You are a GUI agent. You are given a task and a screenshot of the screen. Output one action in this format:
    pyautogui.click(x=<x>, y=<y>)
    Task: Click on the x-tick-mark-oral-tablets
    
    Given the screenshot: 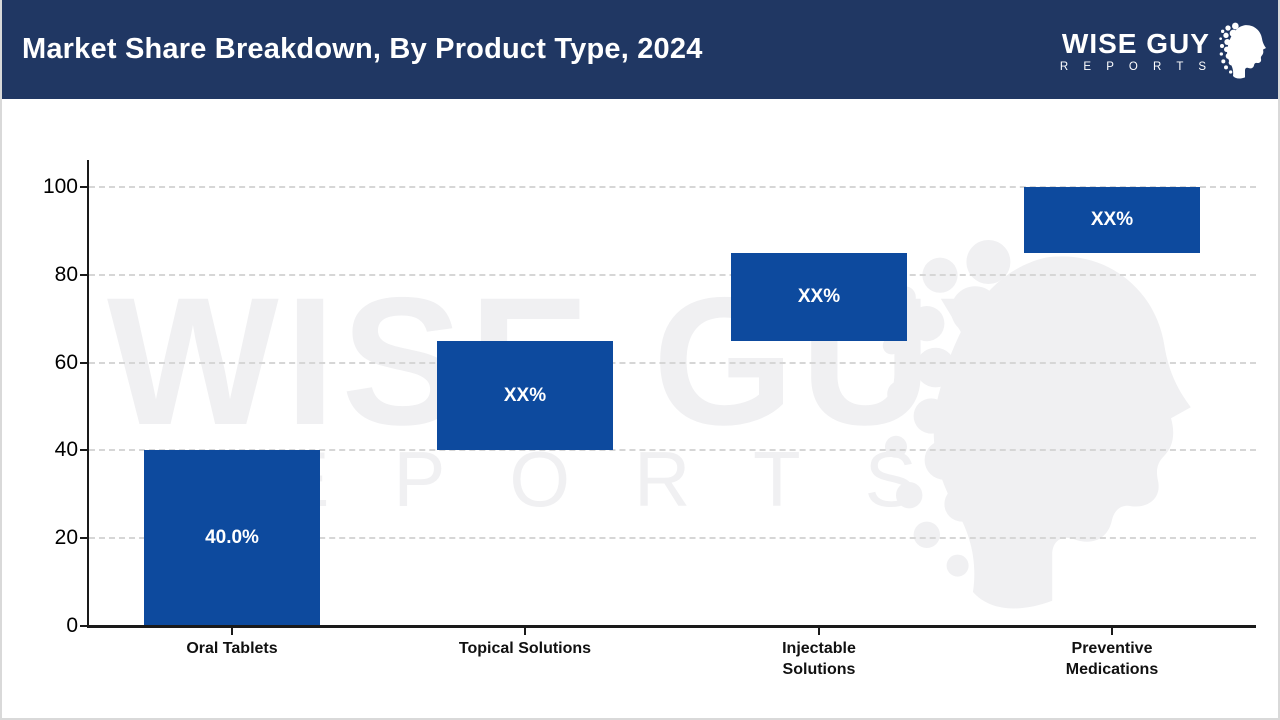 What is the action you would take?
    pyautogui.click(x=232, y=631)
    